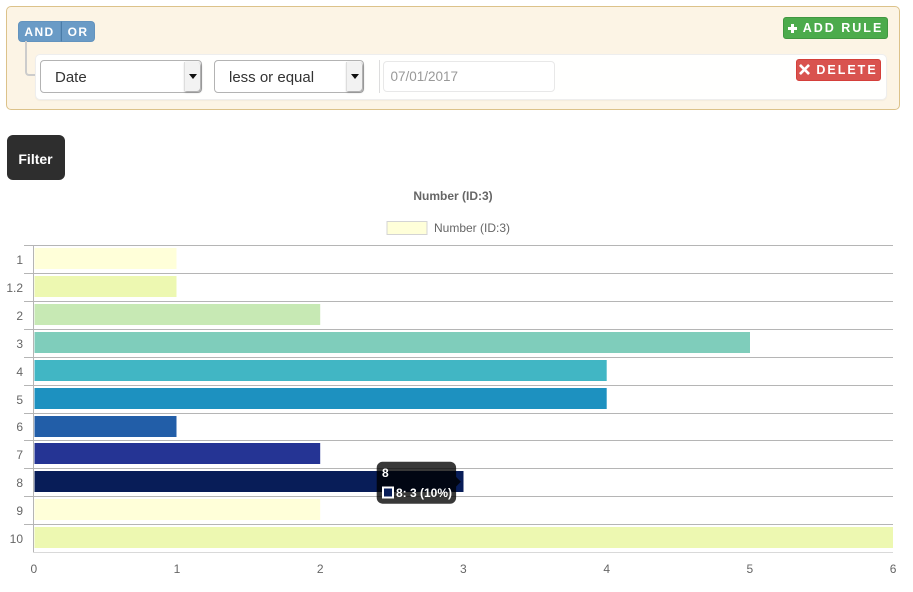 This screenshot has width=913, height=592. Describe the element at coordinates (33, 569) in the screenshot. I see `svg-text: 0` at that location.